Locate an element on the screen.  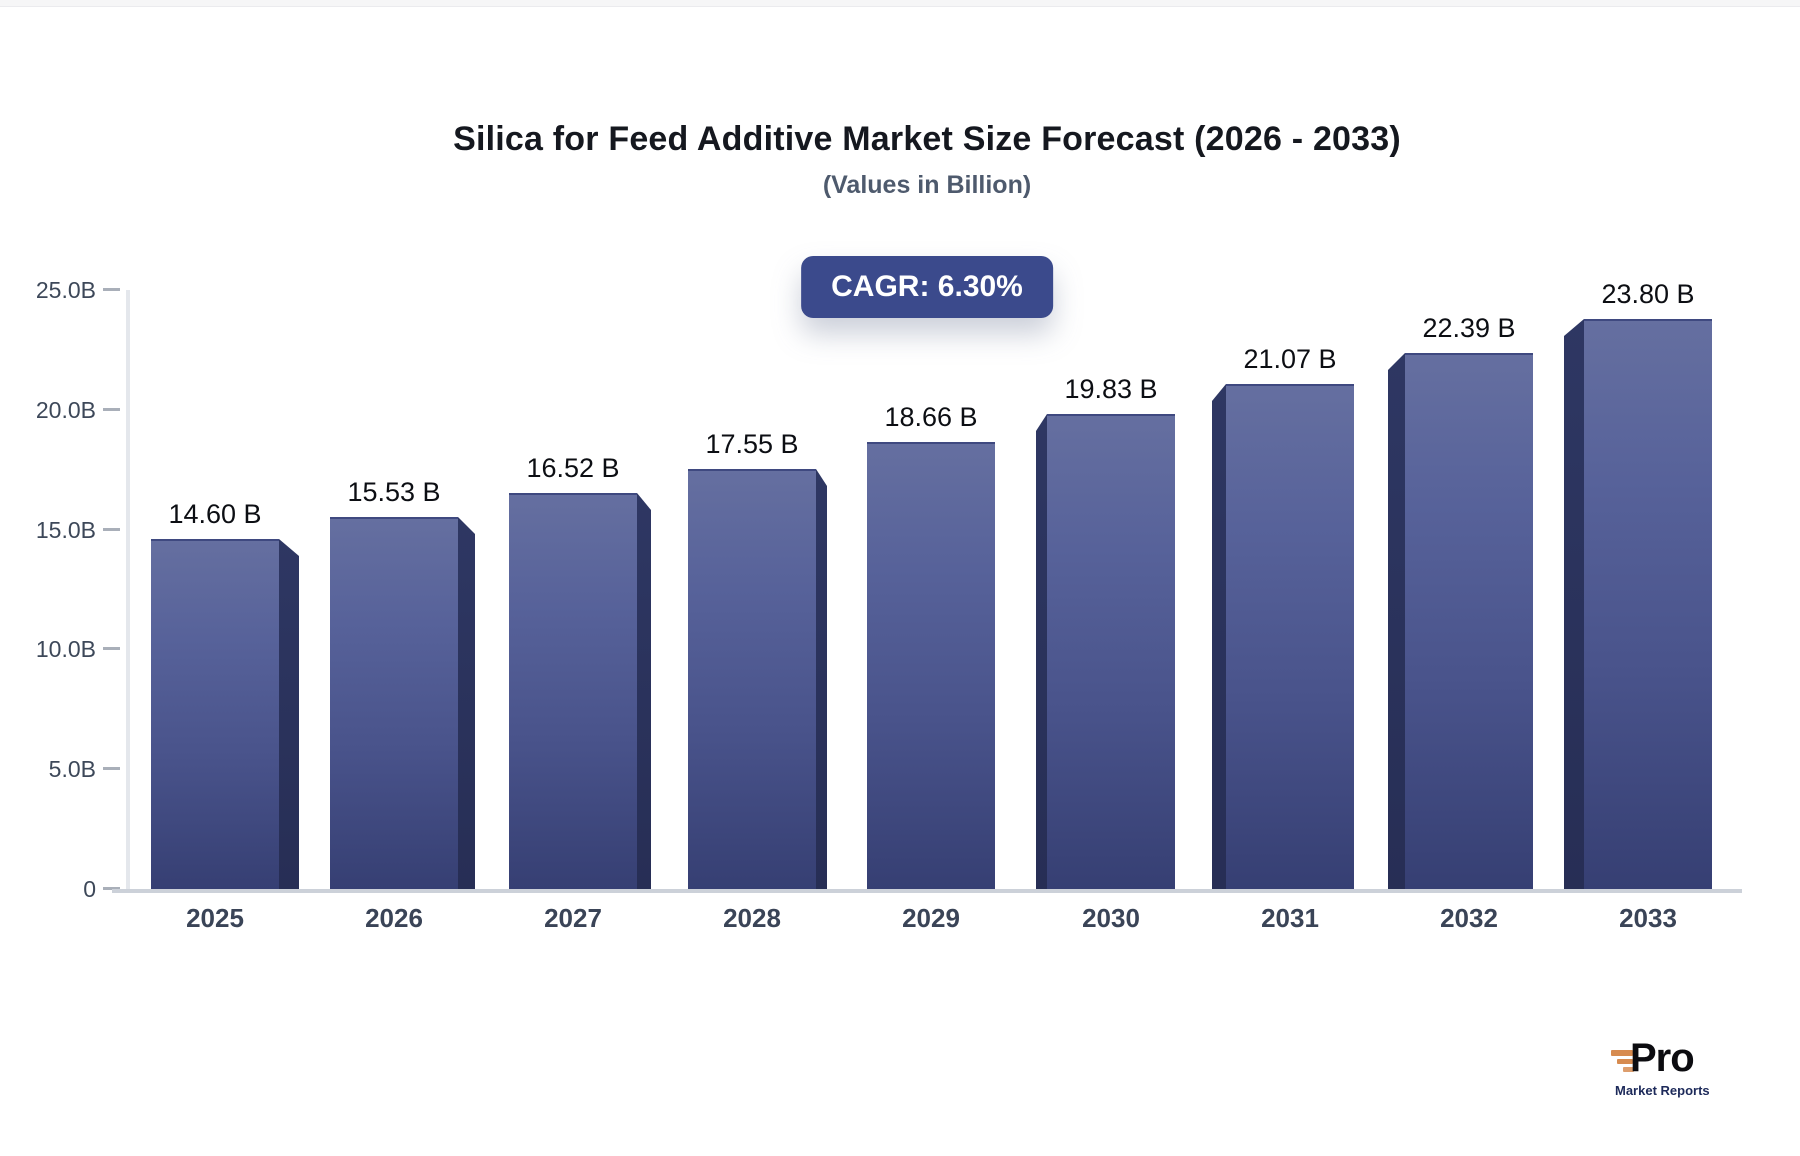
bar-2027 is located at coordinates (573, 691).